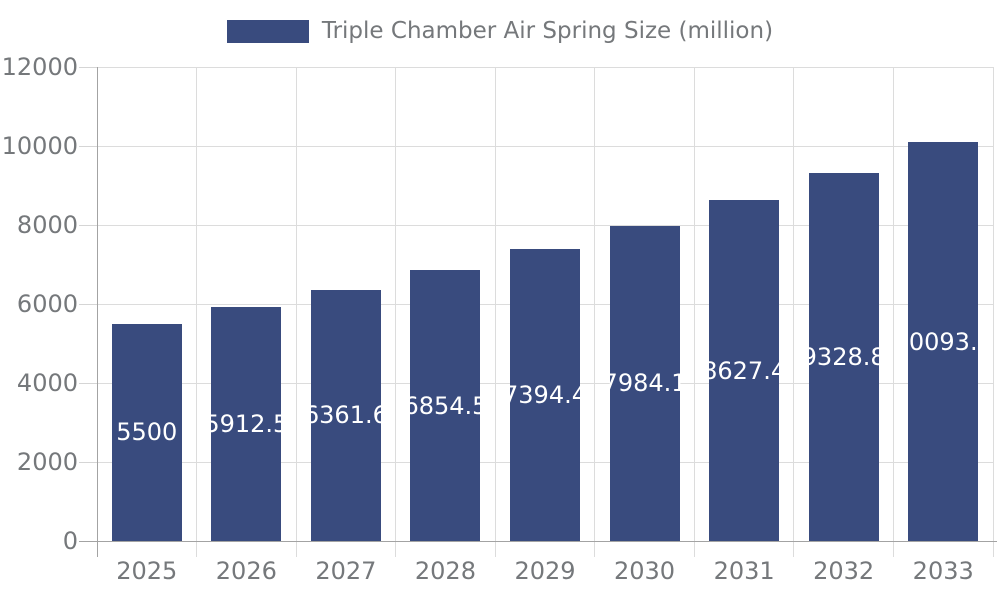 The width and height of the screenshot is (1000, 600). What do you see at coordinates (345, 415) in the screenshot?
I see `bar-2027` at bounding box center [345, 415].